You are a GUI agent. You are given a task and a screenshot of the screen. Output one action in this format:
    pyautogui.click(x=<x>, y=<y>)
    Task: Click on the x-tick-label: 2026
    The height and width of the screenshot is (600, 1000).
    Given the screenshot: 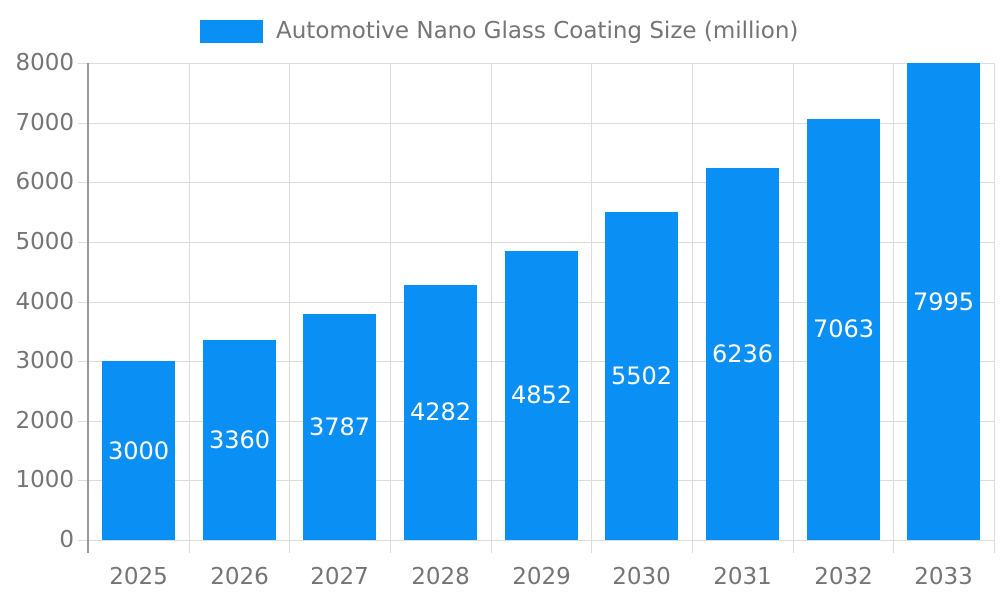 What is the action you would take?
    pyautogui.click(x=239, y=577)
    